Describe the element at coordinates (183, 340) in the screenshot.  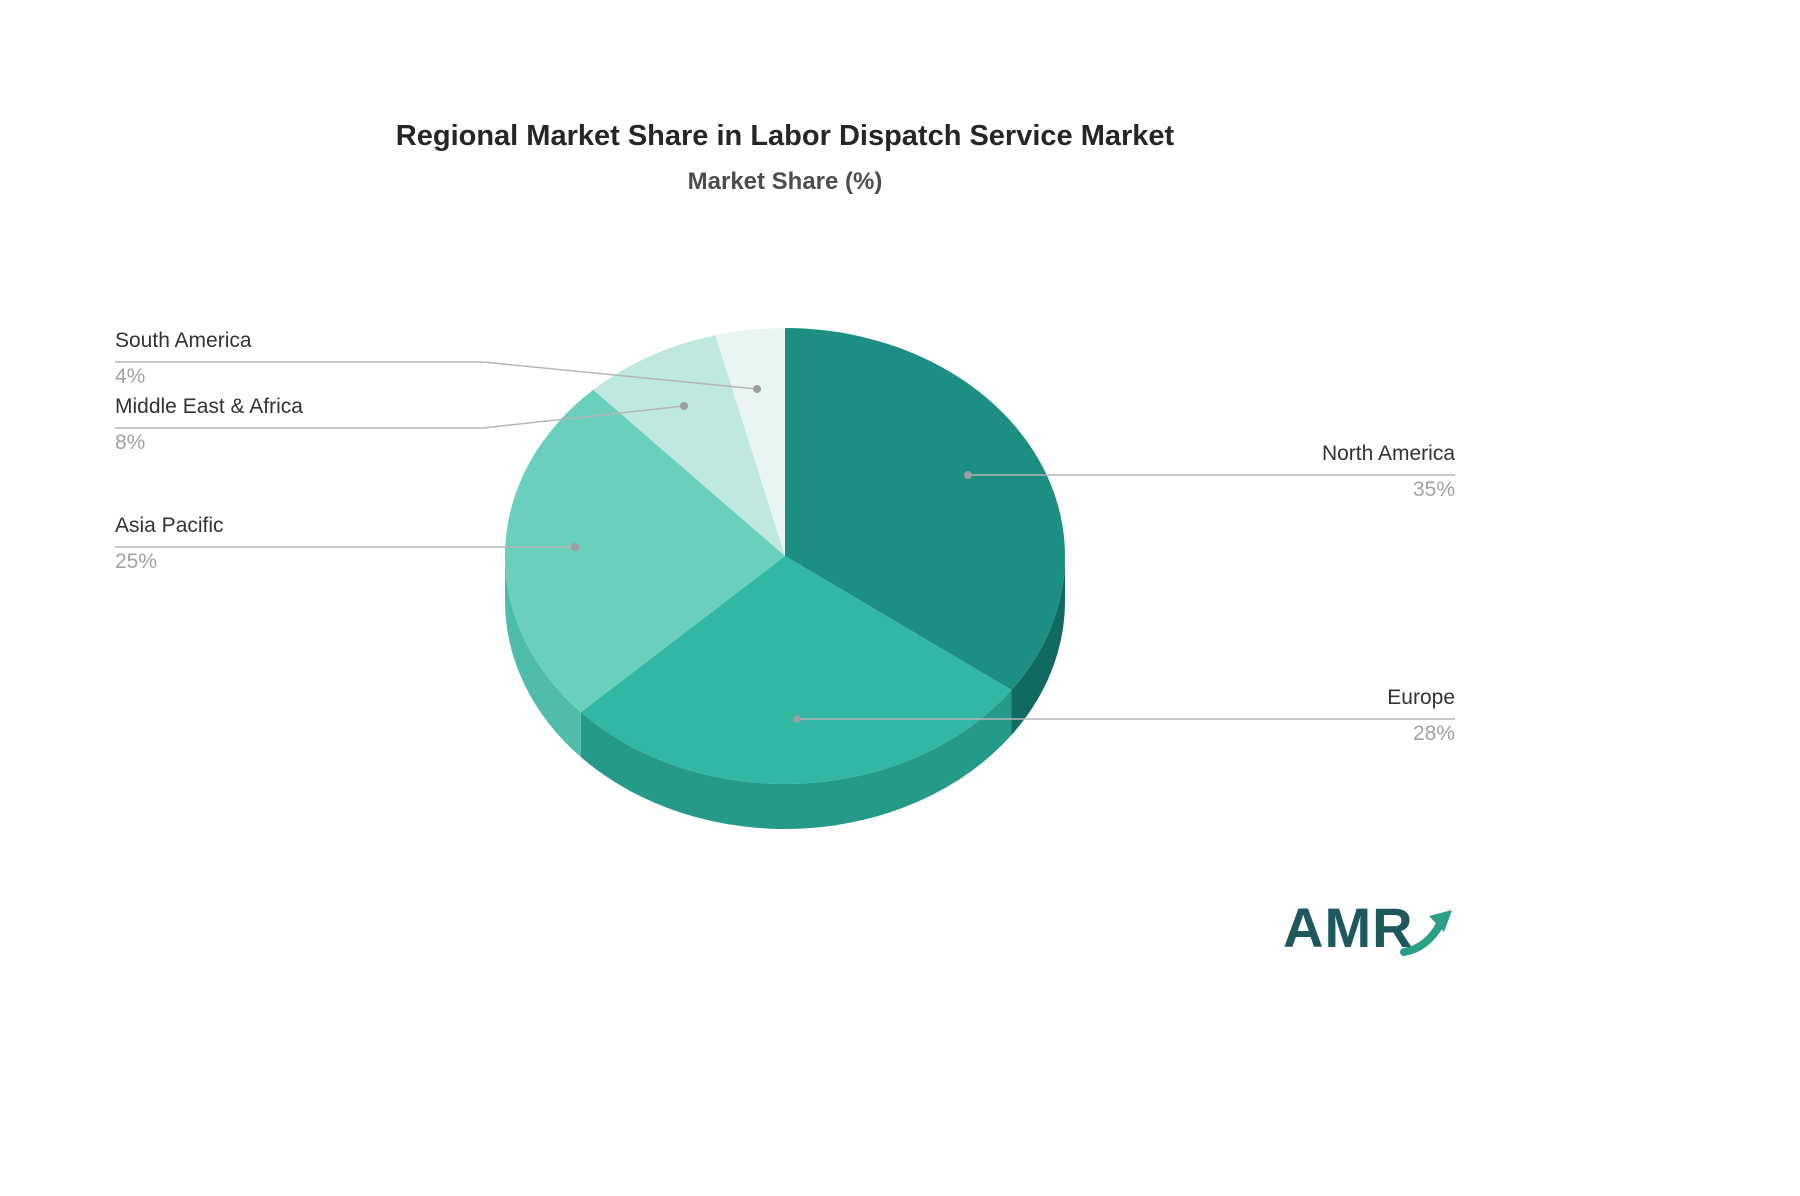
I see `label-south-america-name: South America` at that location.